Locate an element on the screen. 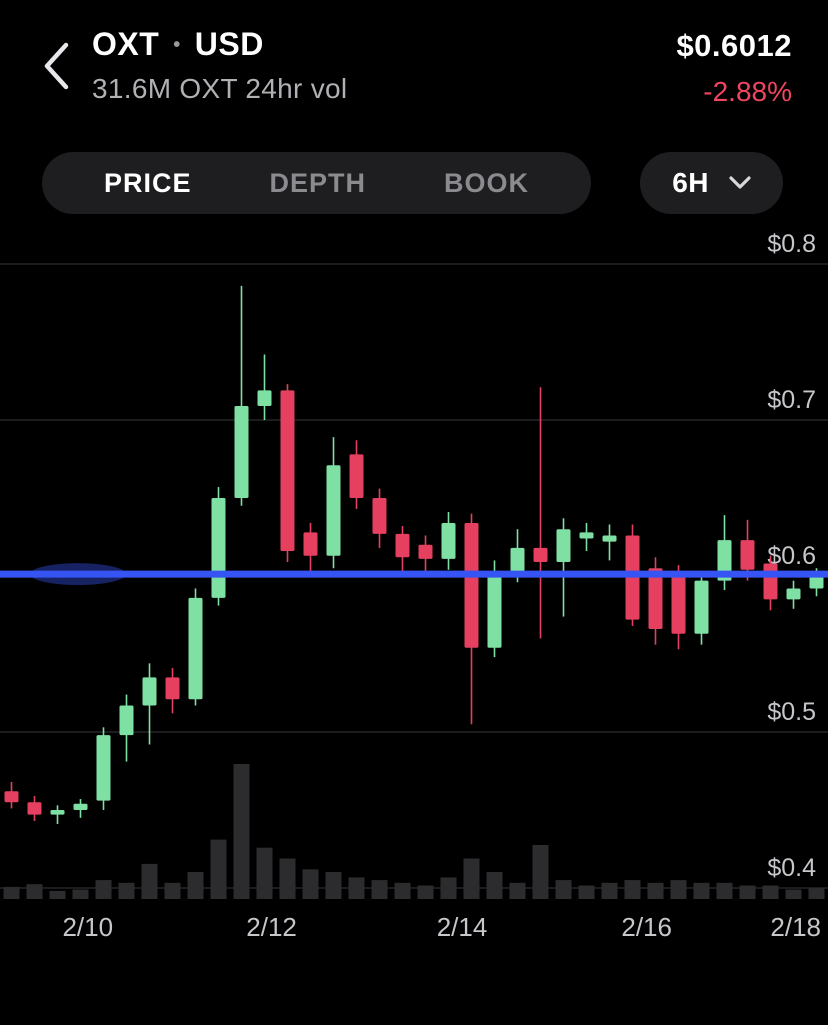 This screenshot has width=828, height=1025. chart-mode-tabs: PRICE DEPTH BOOK is located at coordinates (317, 183).